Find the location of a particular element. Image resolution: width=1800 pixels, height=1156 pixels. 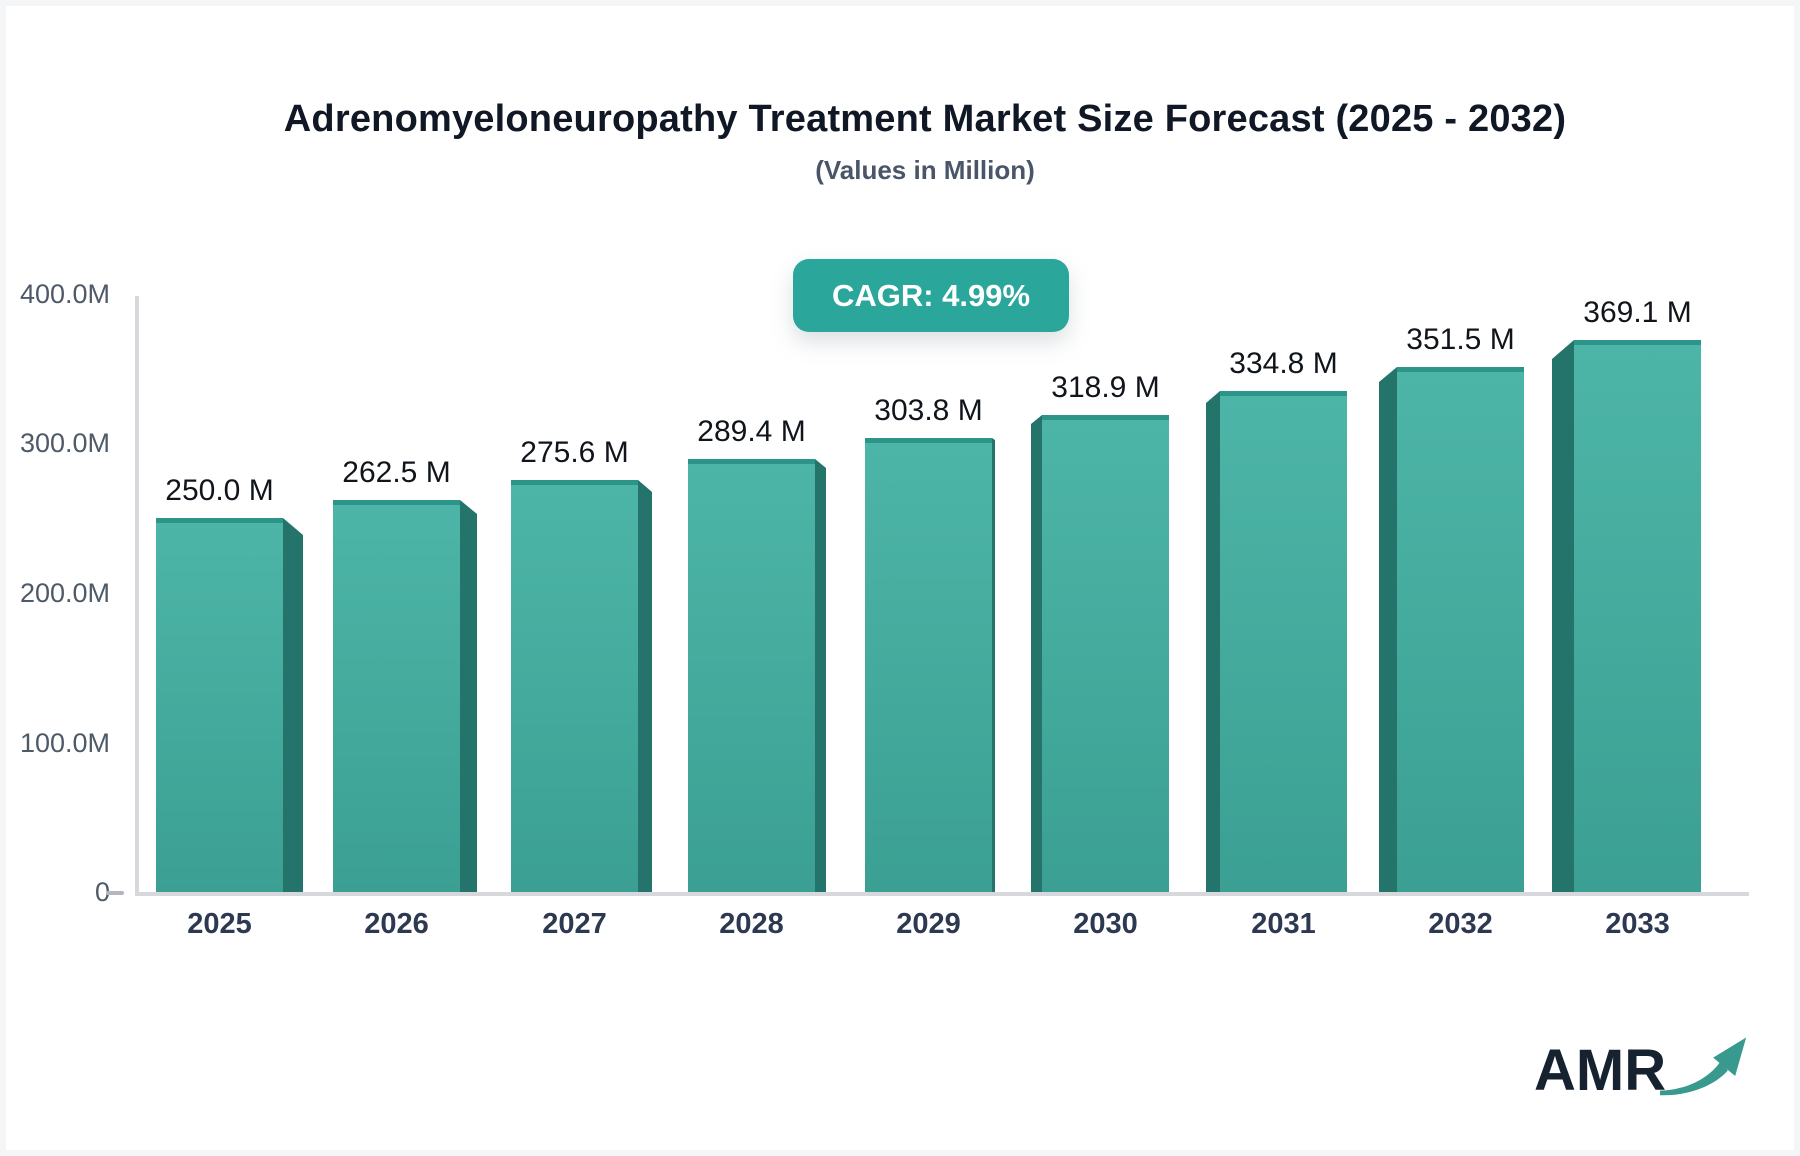

amr-logo: AMR is located at coordinates (1642, 1067).